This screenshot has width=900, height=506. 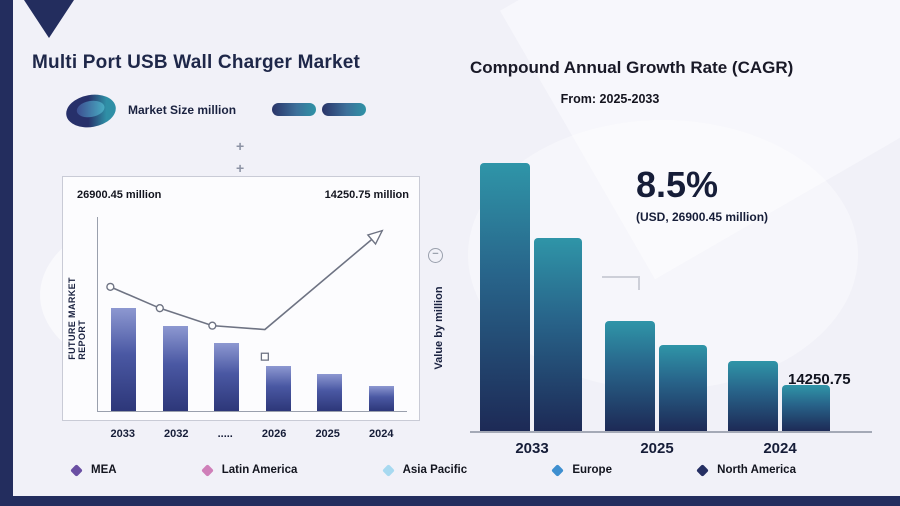 I want to click on annotation-left-value: 26900.45 million, so click(x=119, y=195).